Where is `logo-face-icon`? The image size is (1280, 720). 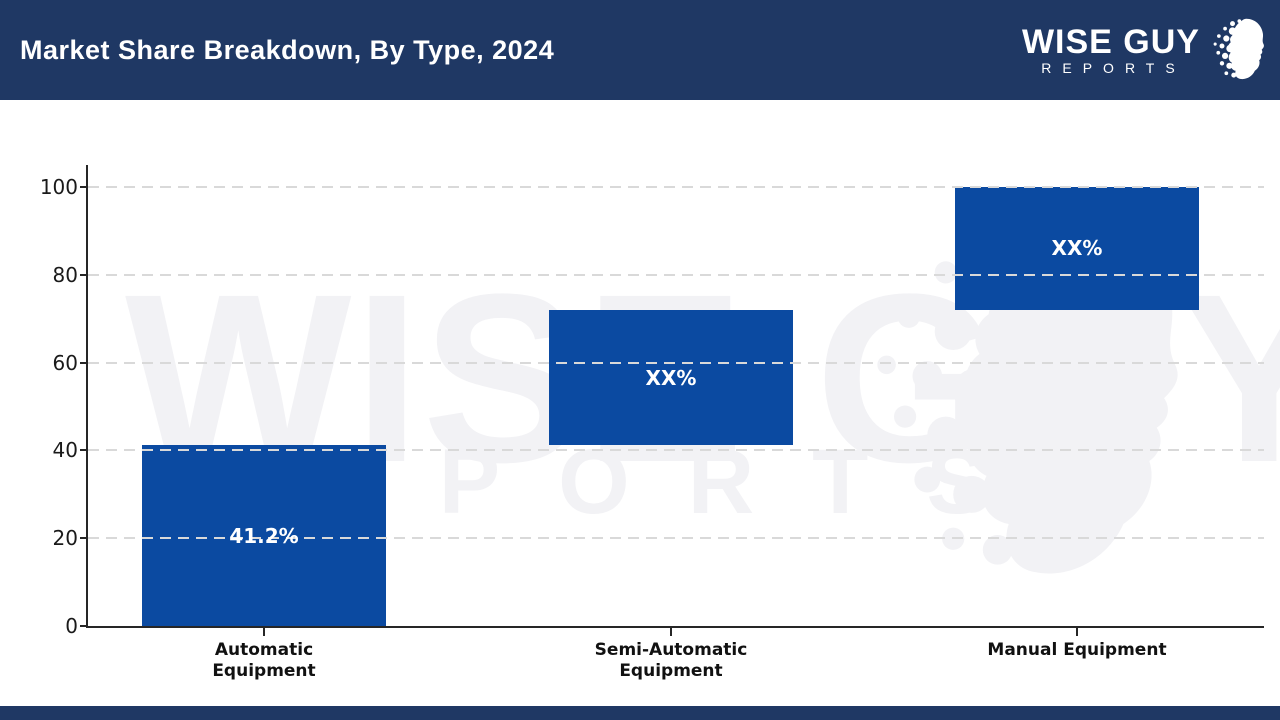
logo-face-icon is located at coordinates (1238, 49).